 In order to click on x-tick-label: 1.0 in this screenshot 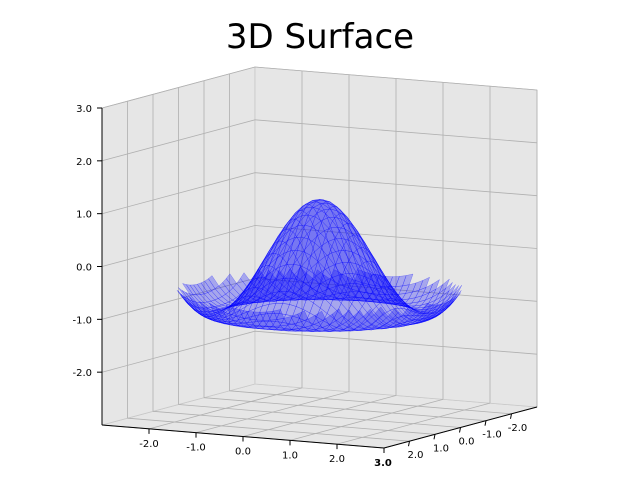, I will do `click(290, 455)`.